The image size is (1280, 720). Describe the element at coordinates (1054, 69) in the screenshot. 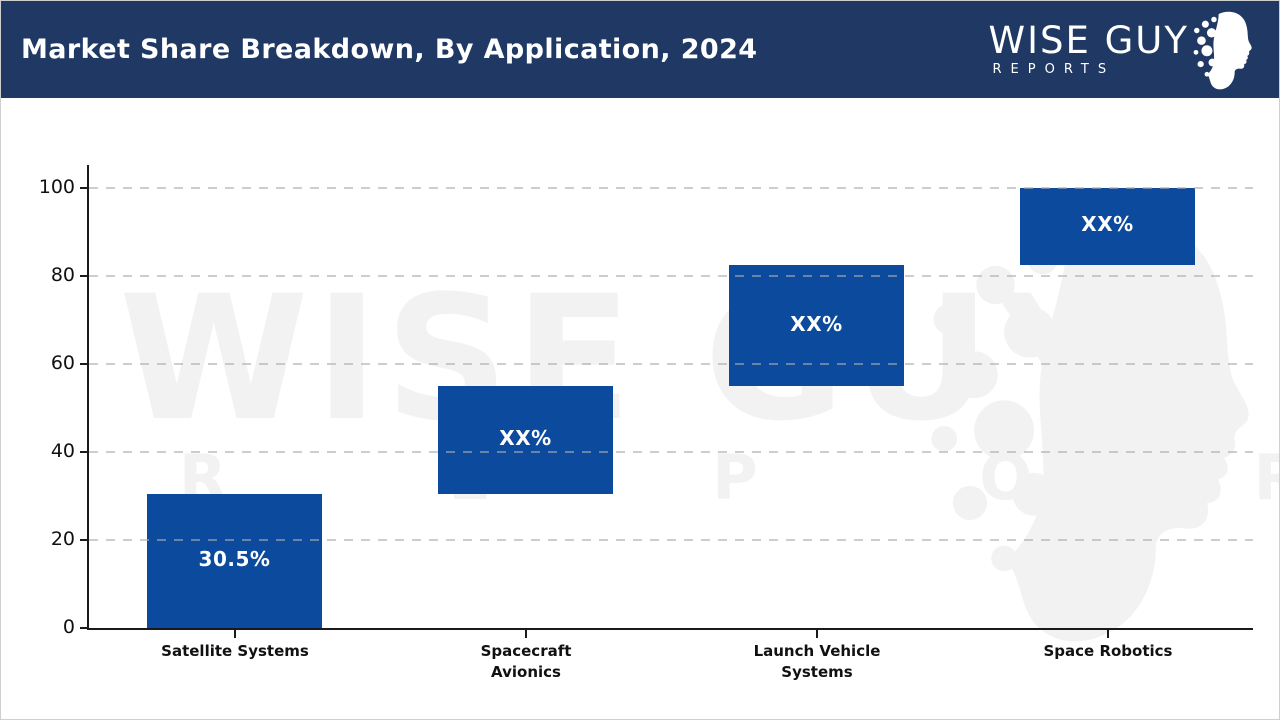

I see `logo-subtitle: REPORTS` at that location.